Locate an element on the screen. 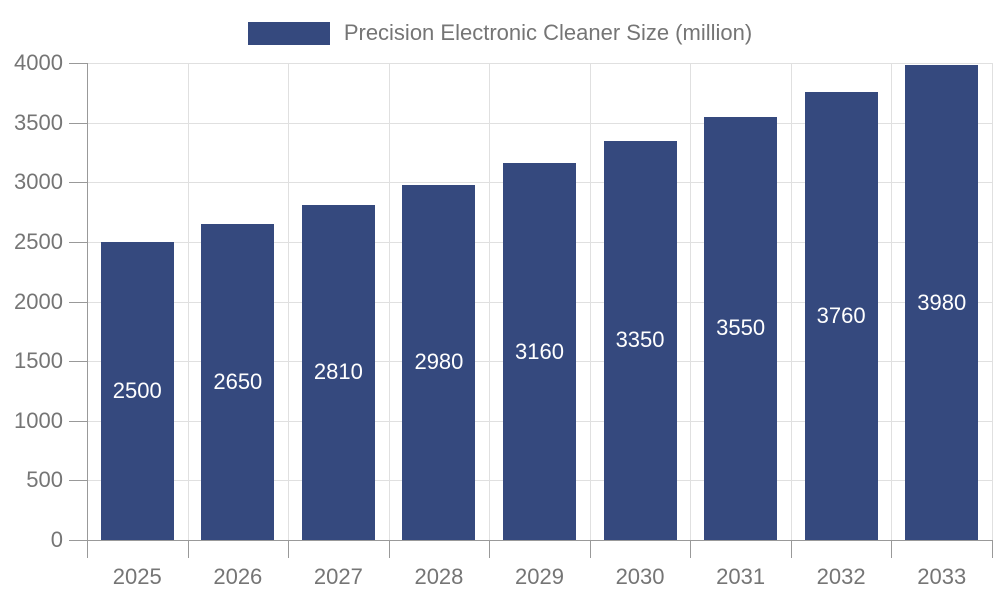 Image resolution: width=1000 pixels, height=600 pixels. y-axis-label: 3500 is located at coordinates (38, 122).